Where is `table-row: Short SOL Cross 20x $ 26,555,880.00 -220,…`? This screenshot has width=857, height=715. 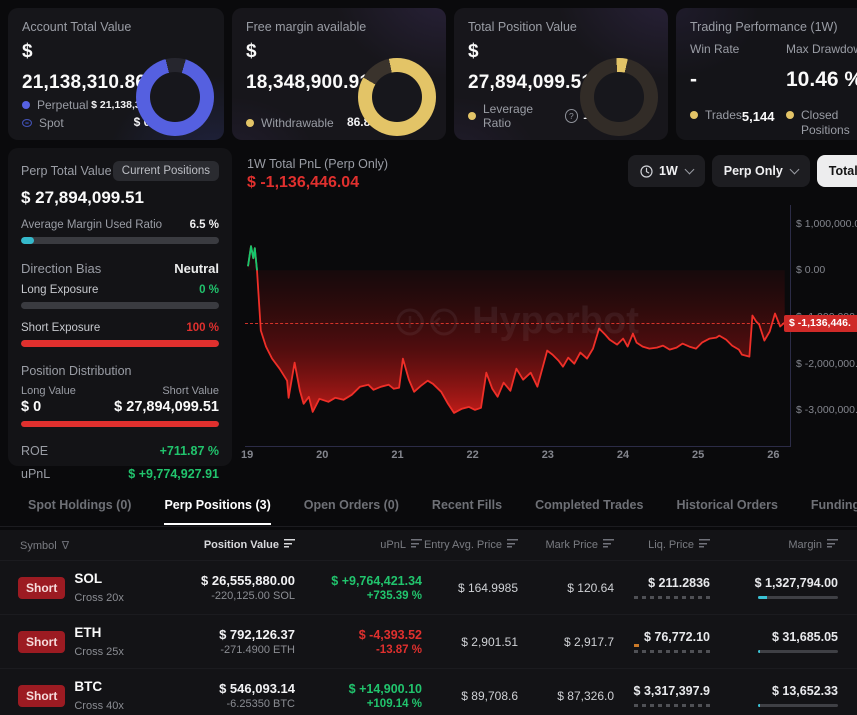
table-row: Short SOL Cross 20x $ 26,555,880.00 -220,… is located at coordinates (428, 587).